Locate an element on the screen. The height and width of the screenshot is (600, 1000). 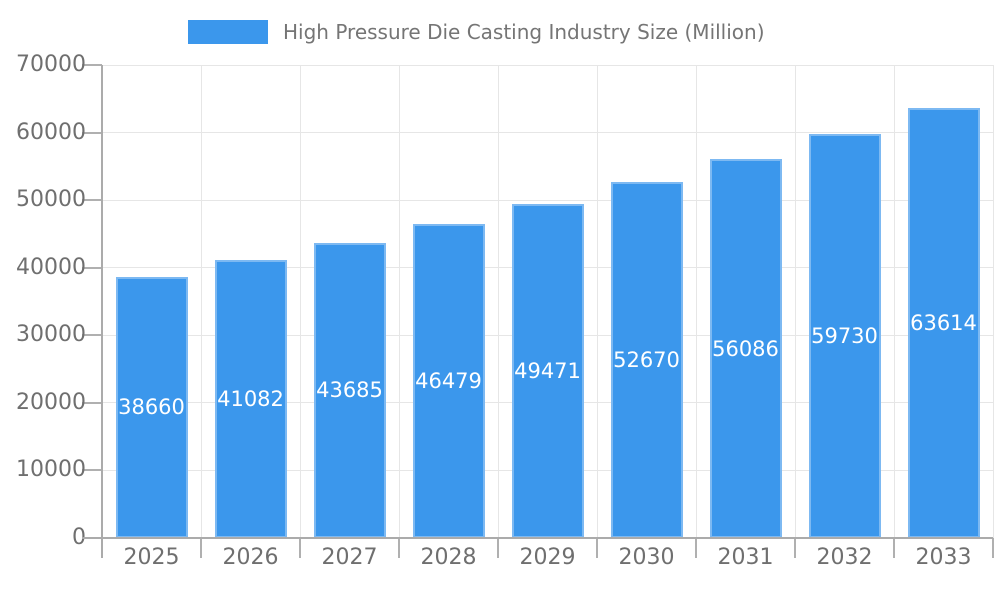
bar-value-label: 46479 is located at coordinates (448, 380).